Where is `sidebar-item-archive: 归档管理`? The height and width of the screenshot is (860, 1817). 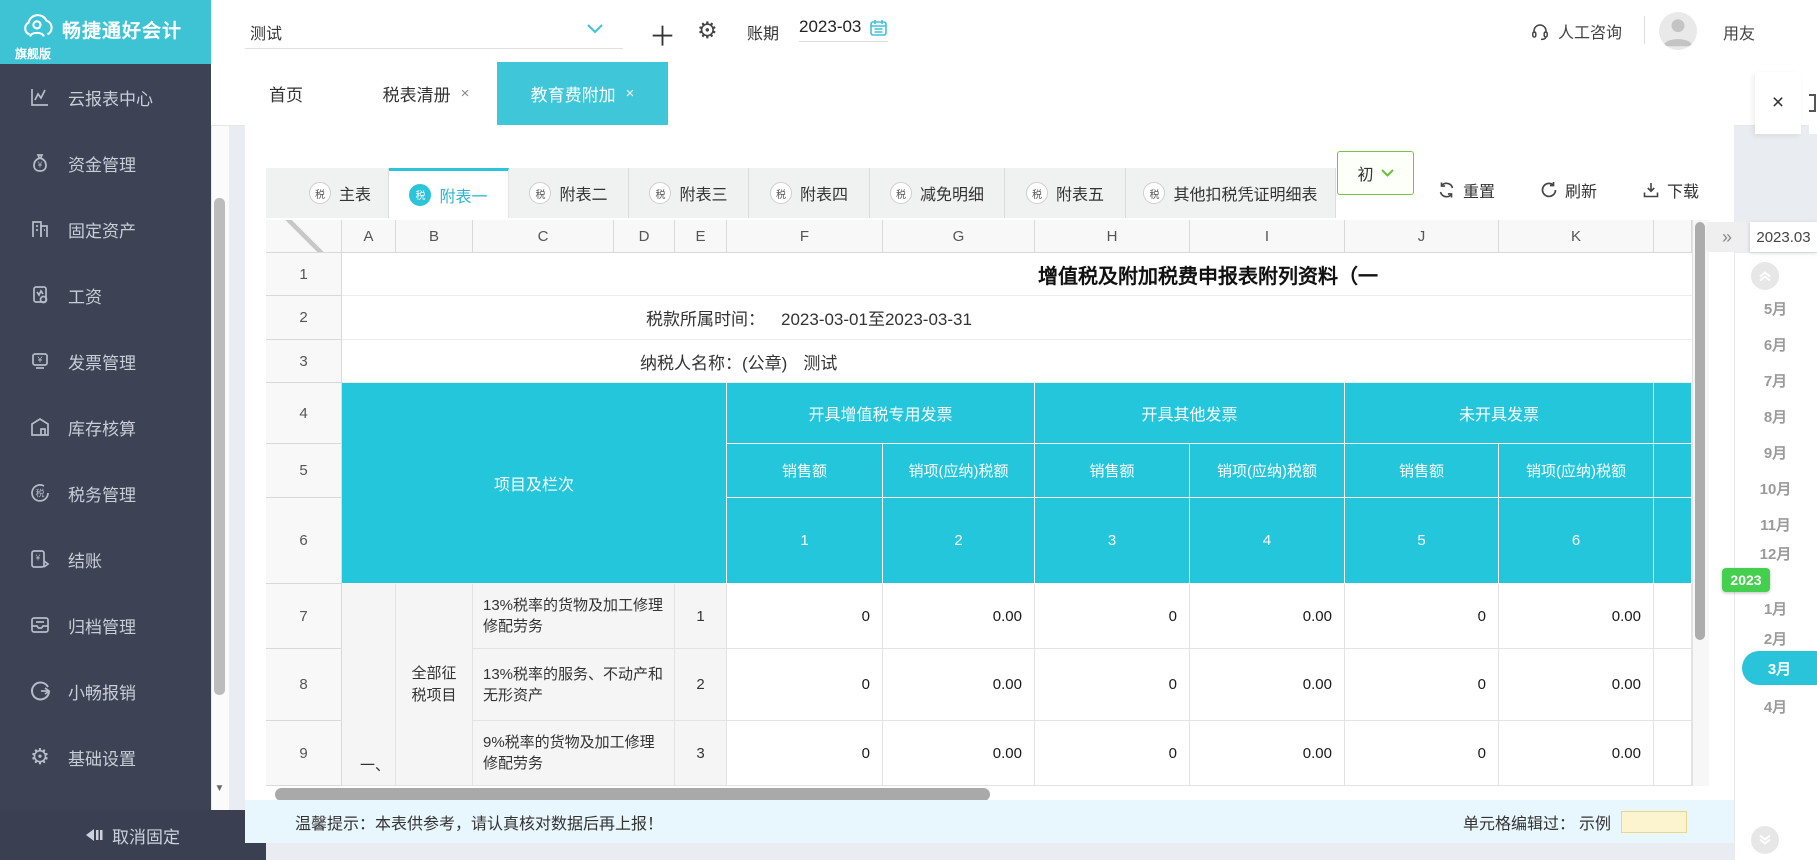 sidebar-item-archive: 归档管理 is located at coordinates (105, 625).